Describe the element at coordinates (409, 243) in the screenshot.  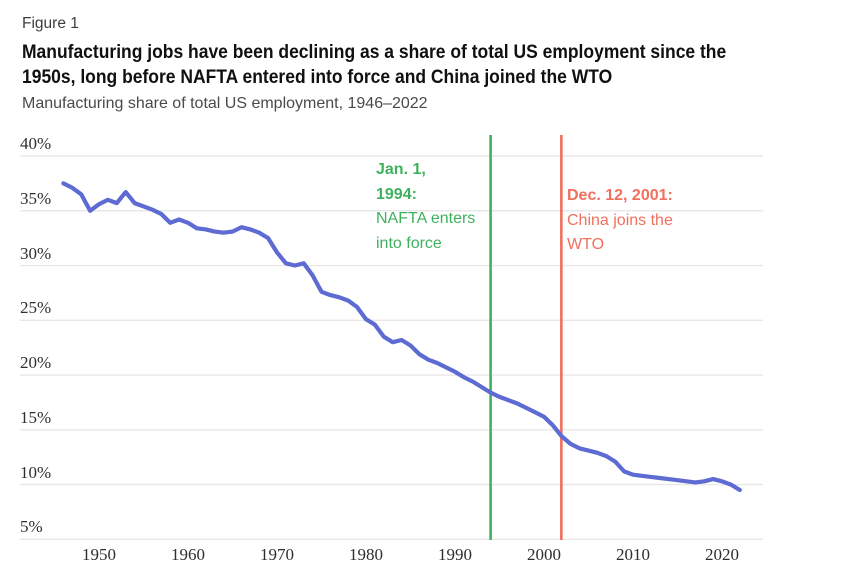
I see `nafta-text-line2: into force` at that location.